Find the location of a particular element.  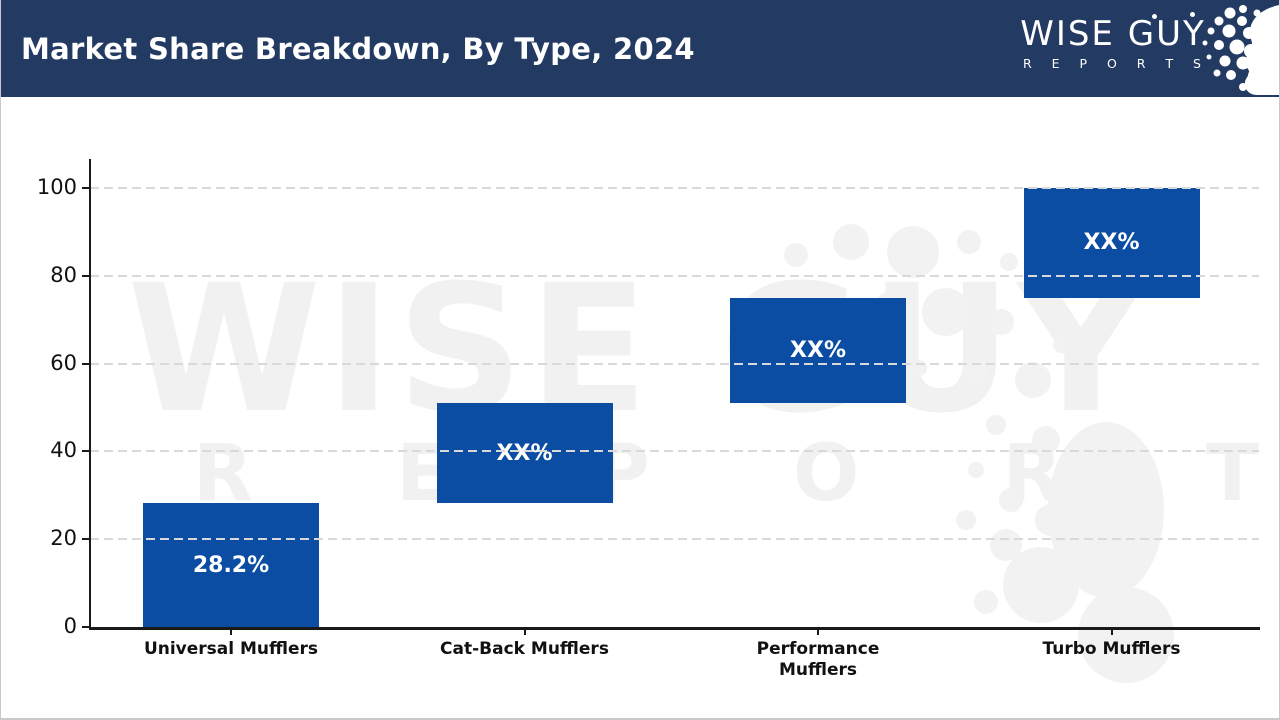

x-axis-label-performance-mufflers: Performance Mufflers is located at coordinates (818, 660).